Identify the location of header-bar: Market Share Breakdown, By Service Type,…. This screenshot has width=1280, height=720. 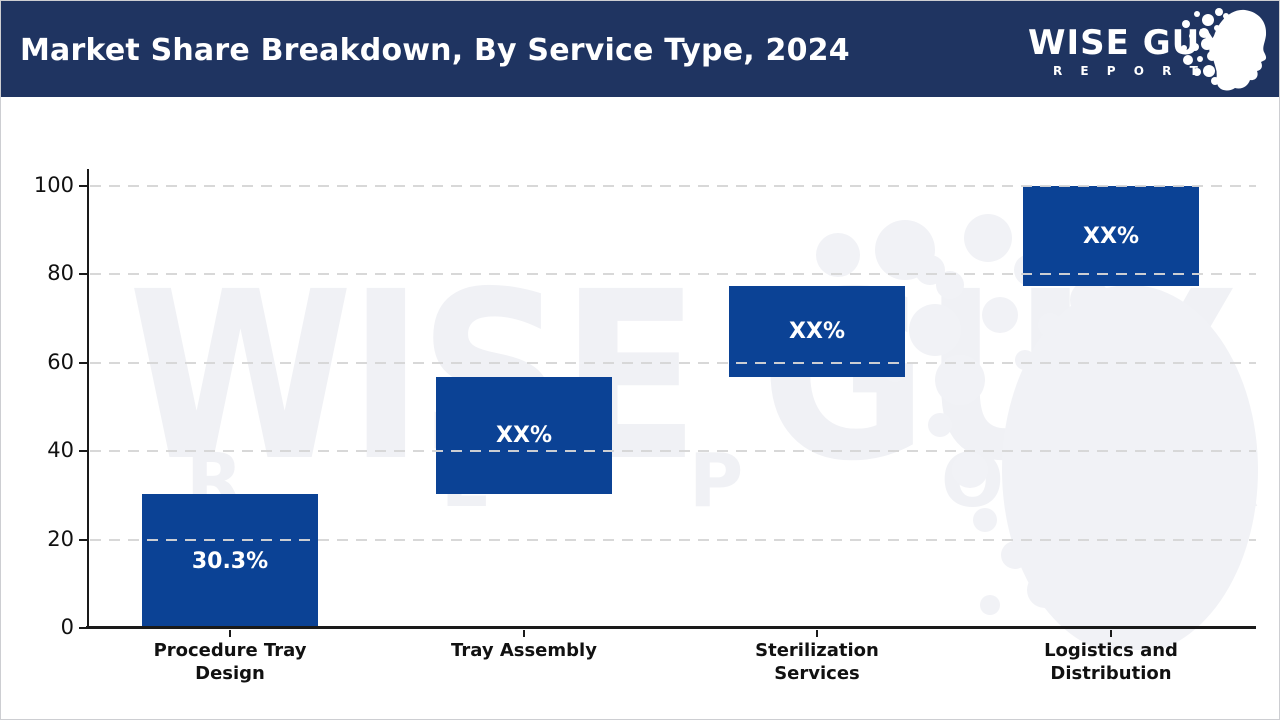
(640, 48).